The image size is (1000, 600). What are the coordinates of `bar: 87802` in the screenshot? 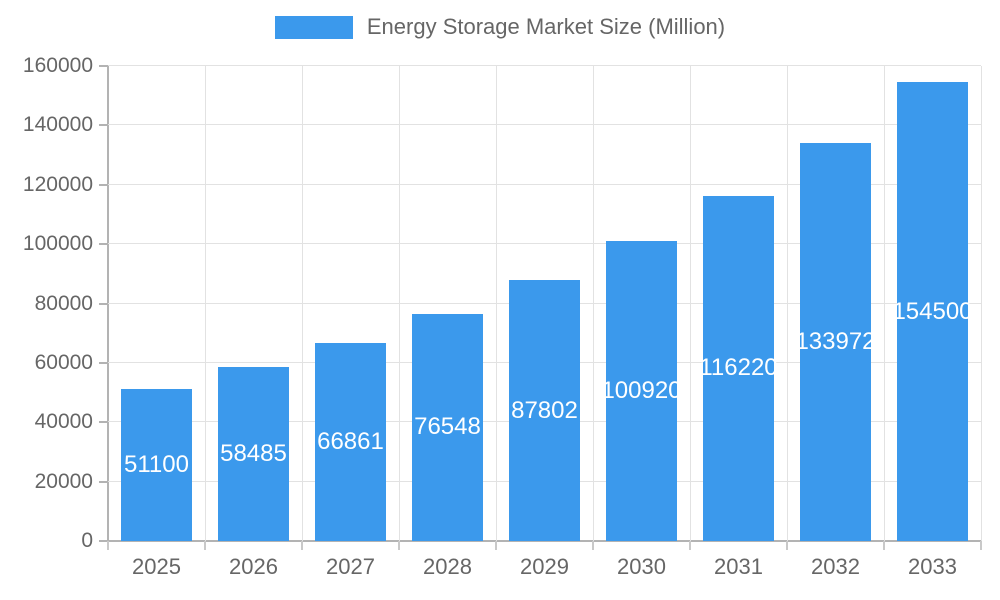 It's located at (544, 410).